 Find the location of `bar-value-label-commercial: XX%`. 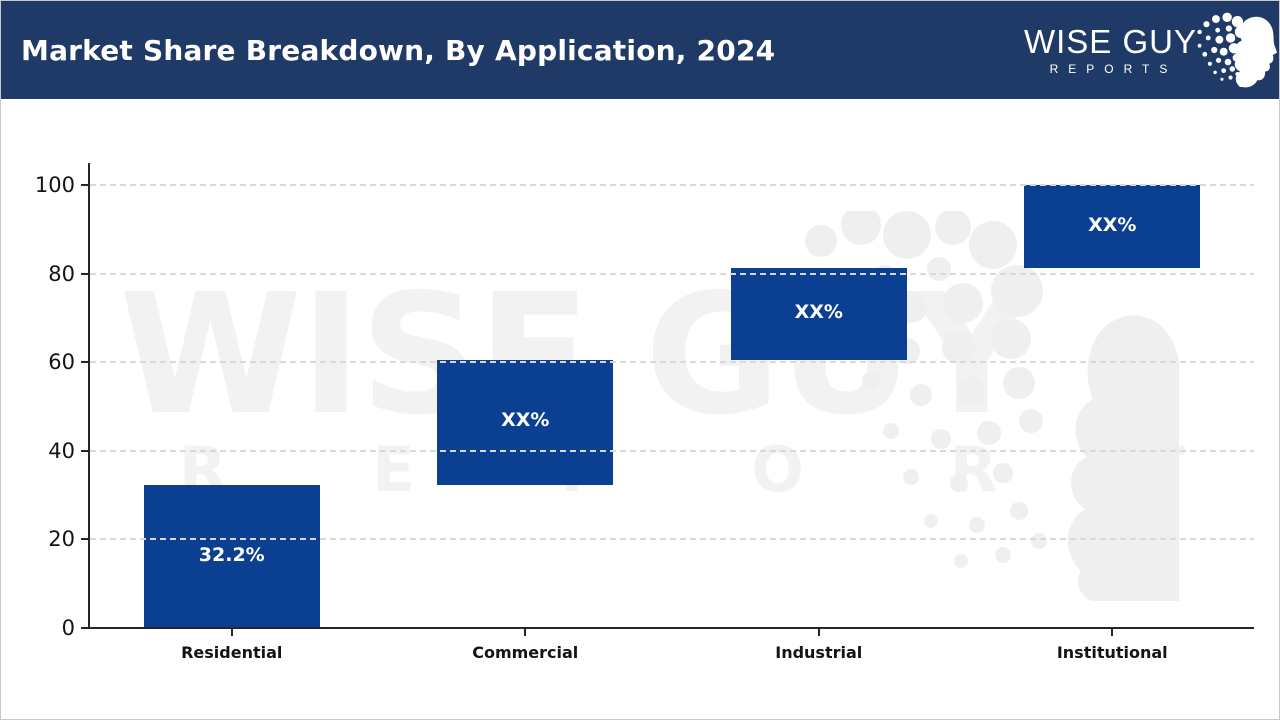

bar-value-label-commercial: XX% is located at coordinates (525, 420).